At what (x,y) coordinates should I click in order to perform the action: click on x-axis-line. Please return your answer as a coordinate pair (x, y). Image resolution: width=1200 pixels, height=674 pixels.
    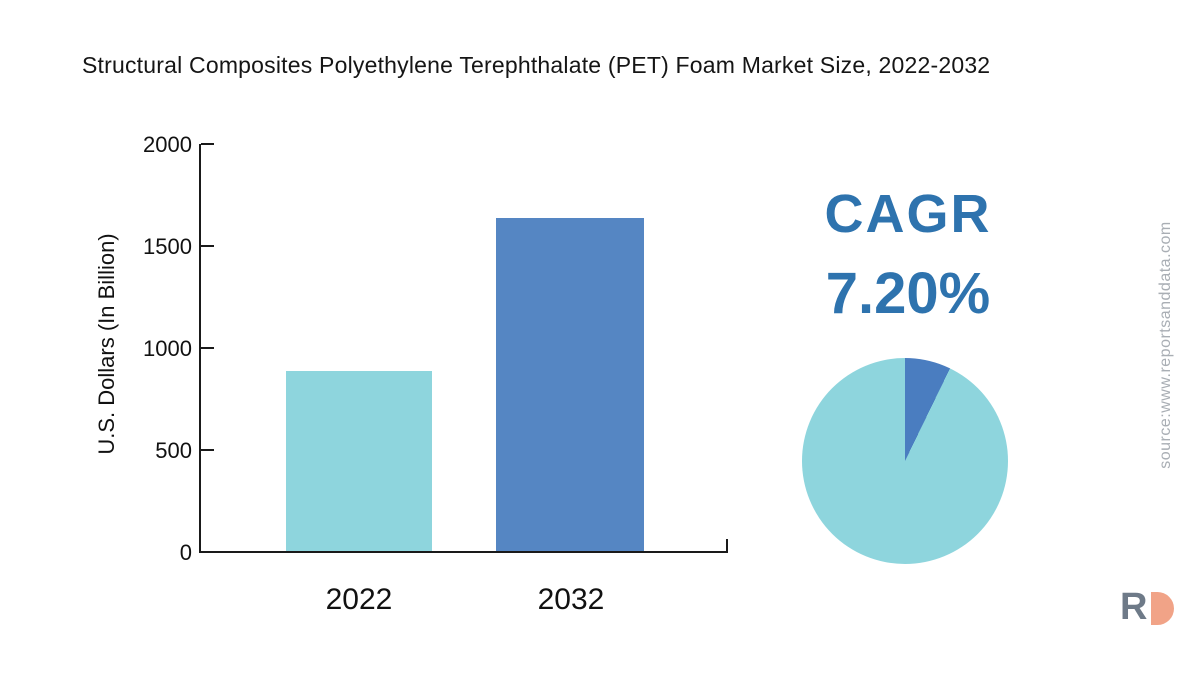
    Looking at the image, I should click on (463, 552).